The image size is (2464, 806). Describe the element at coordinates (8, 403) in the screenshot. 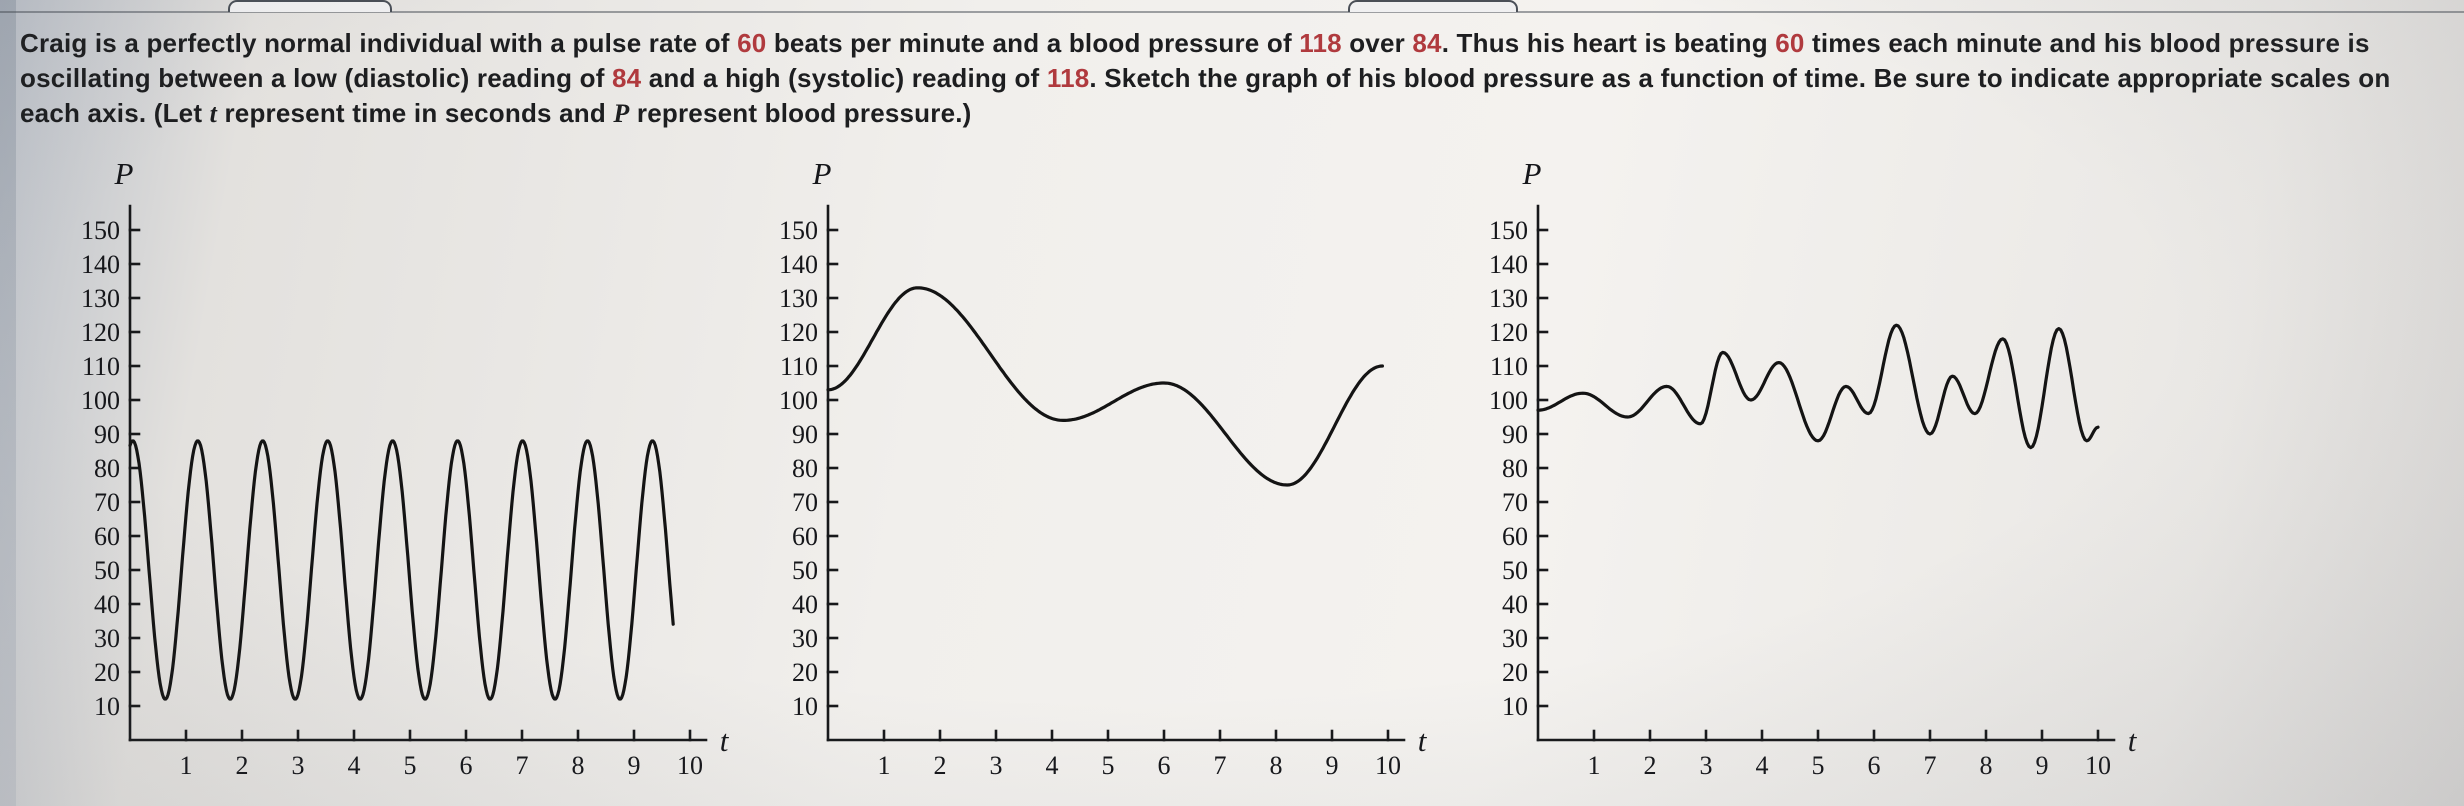

I see `screen-left-shade` at that location.